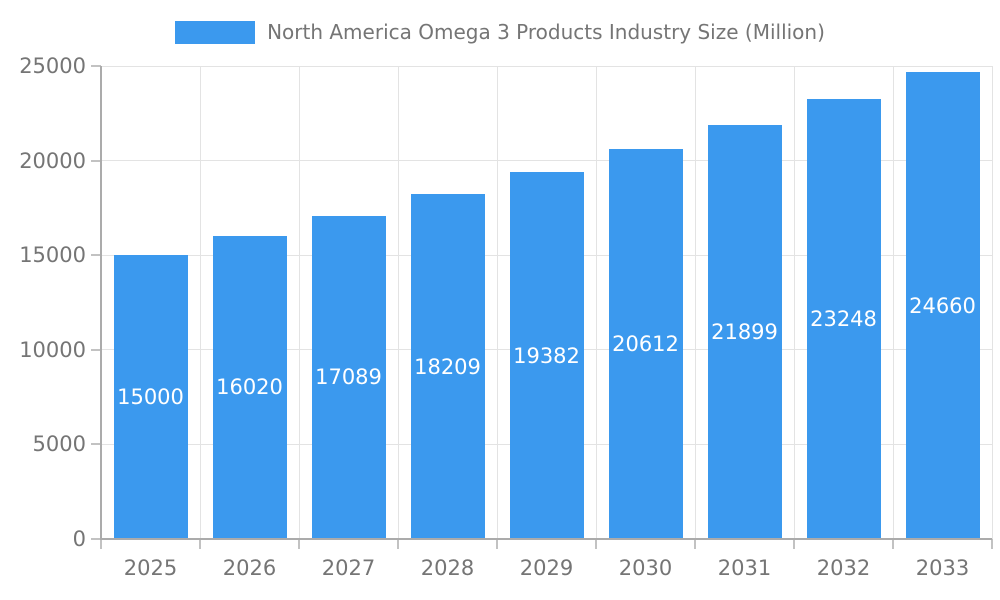 The height and width of the screenshot is (600, 1000). What do you see at coordinates (744, 568) in the screenshot?
I see `x-axis-tick-label: 2031` at bounding box center [744, 568].